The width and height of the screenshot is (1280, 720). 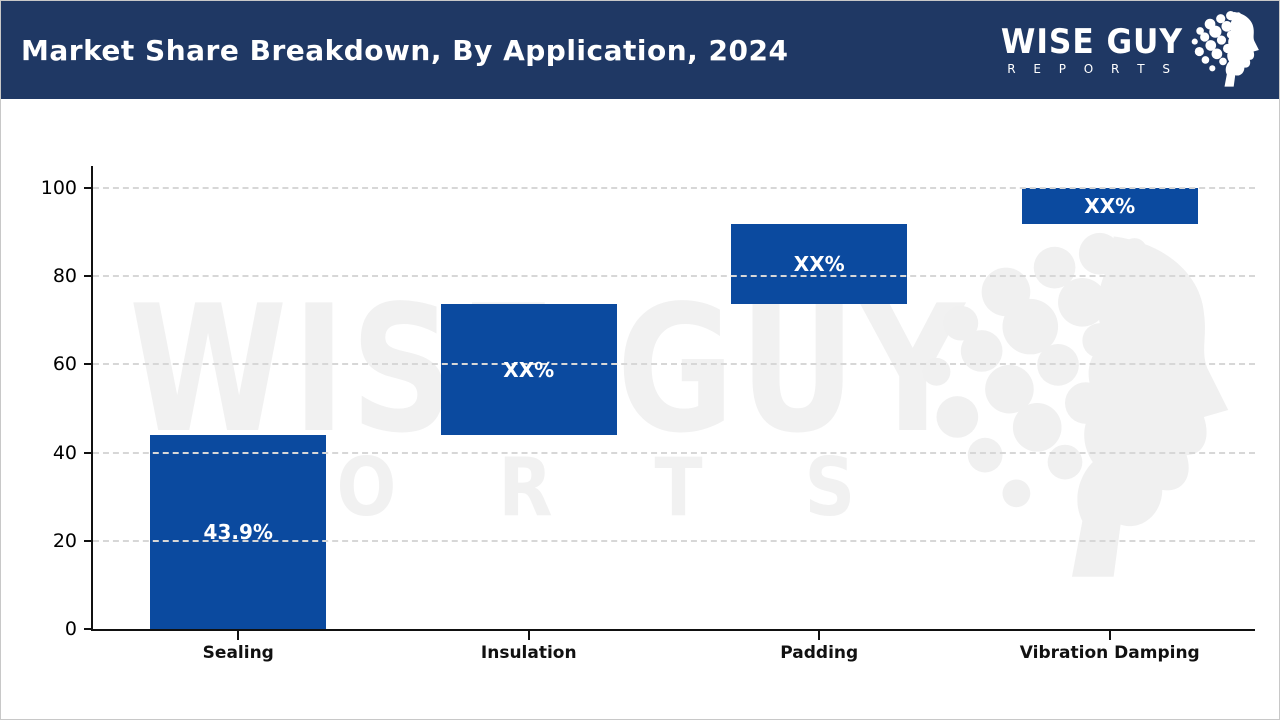 I want to click on wiseguy-head-logo-icon, so click(x=1223, y=50).